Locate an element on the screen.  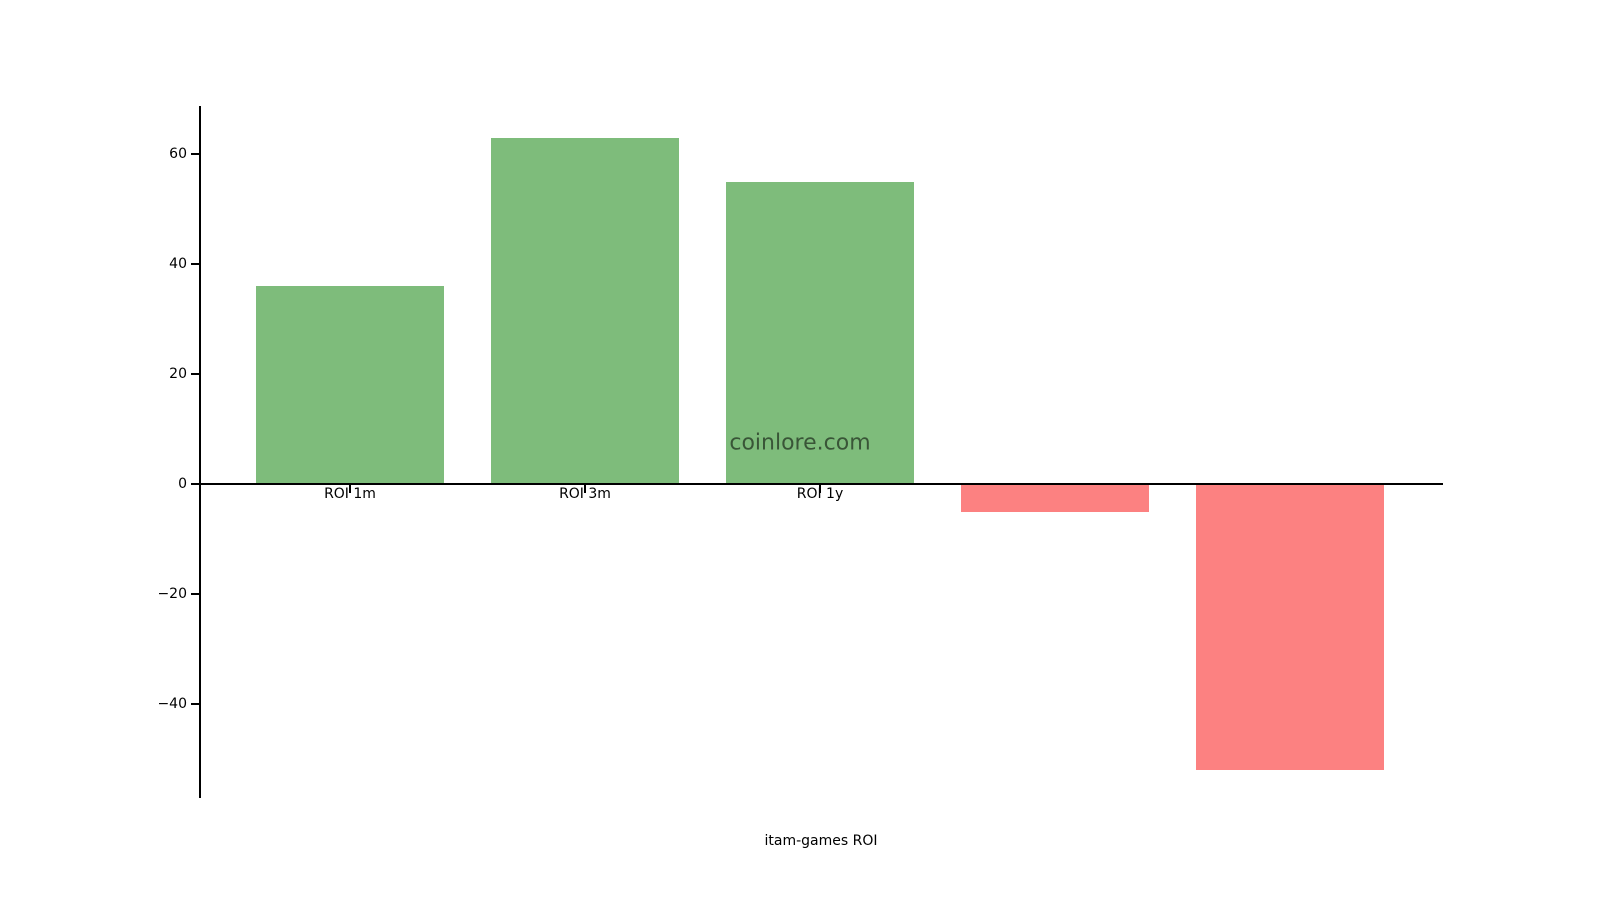
y-tick-label-0: 0 is located at coordinates (182, 484).